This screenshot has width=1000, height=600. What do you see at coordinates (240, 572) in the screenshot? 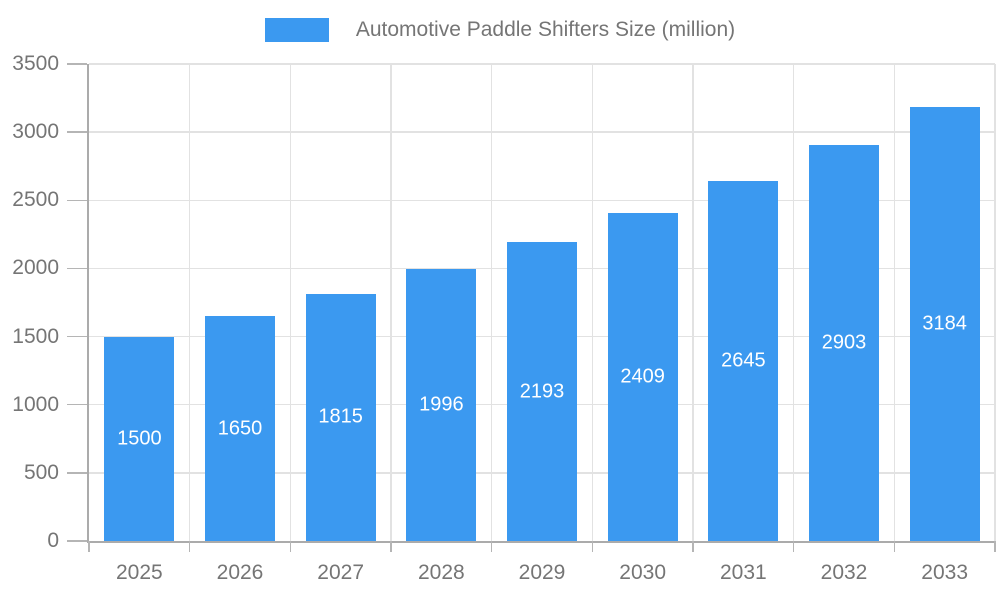
I see `x-tick-label: 2026` at bounding box center [240, 572].